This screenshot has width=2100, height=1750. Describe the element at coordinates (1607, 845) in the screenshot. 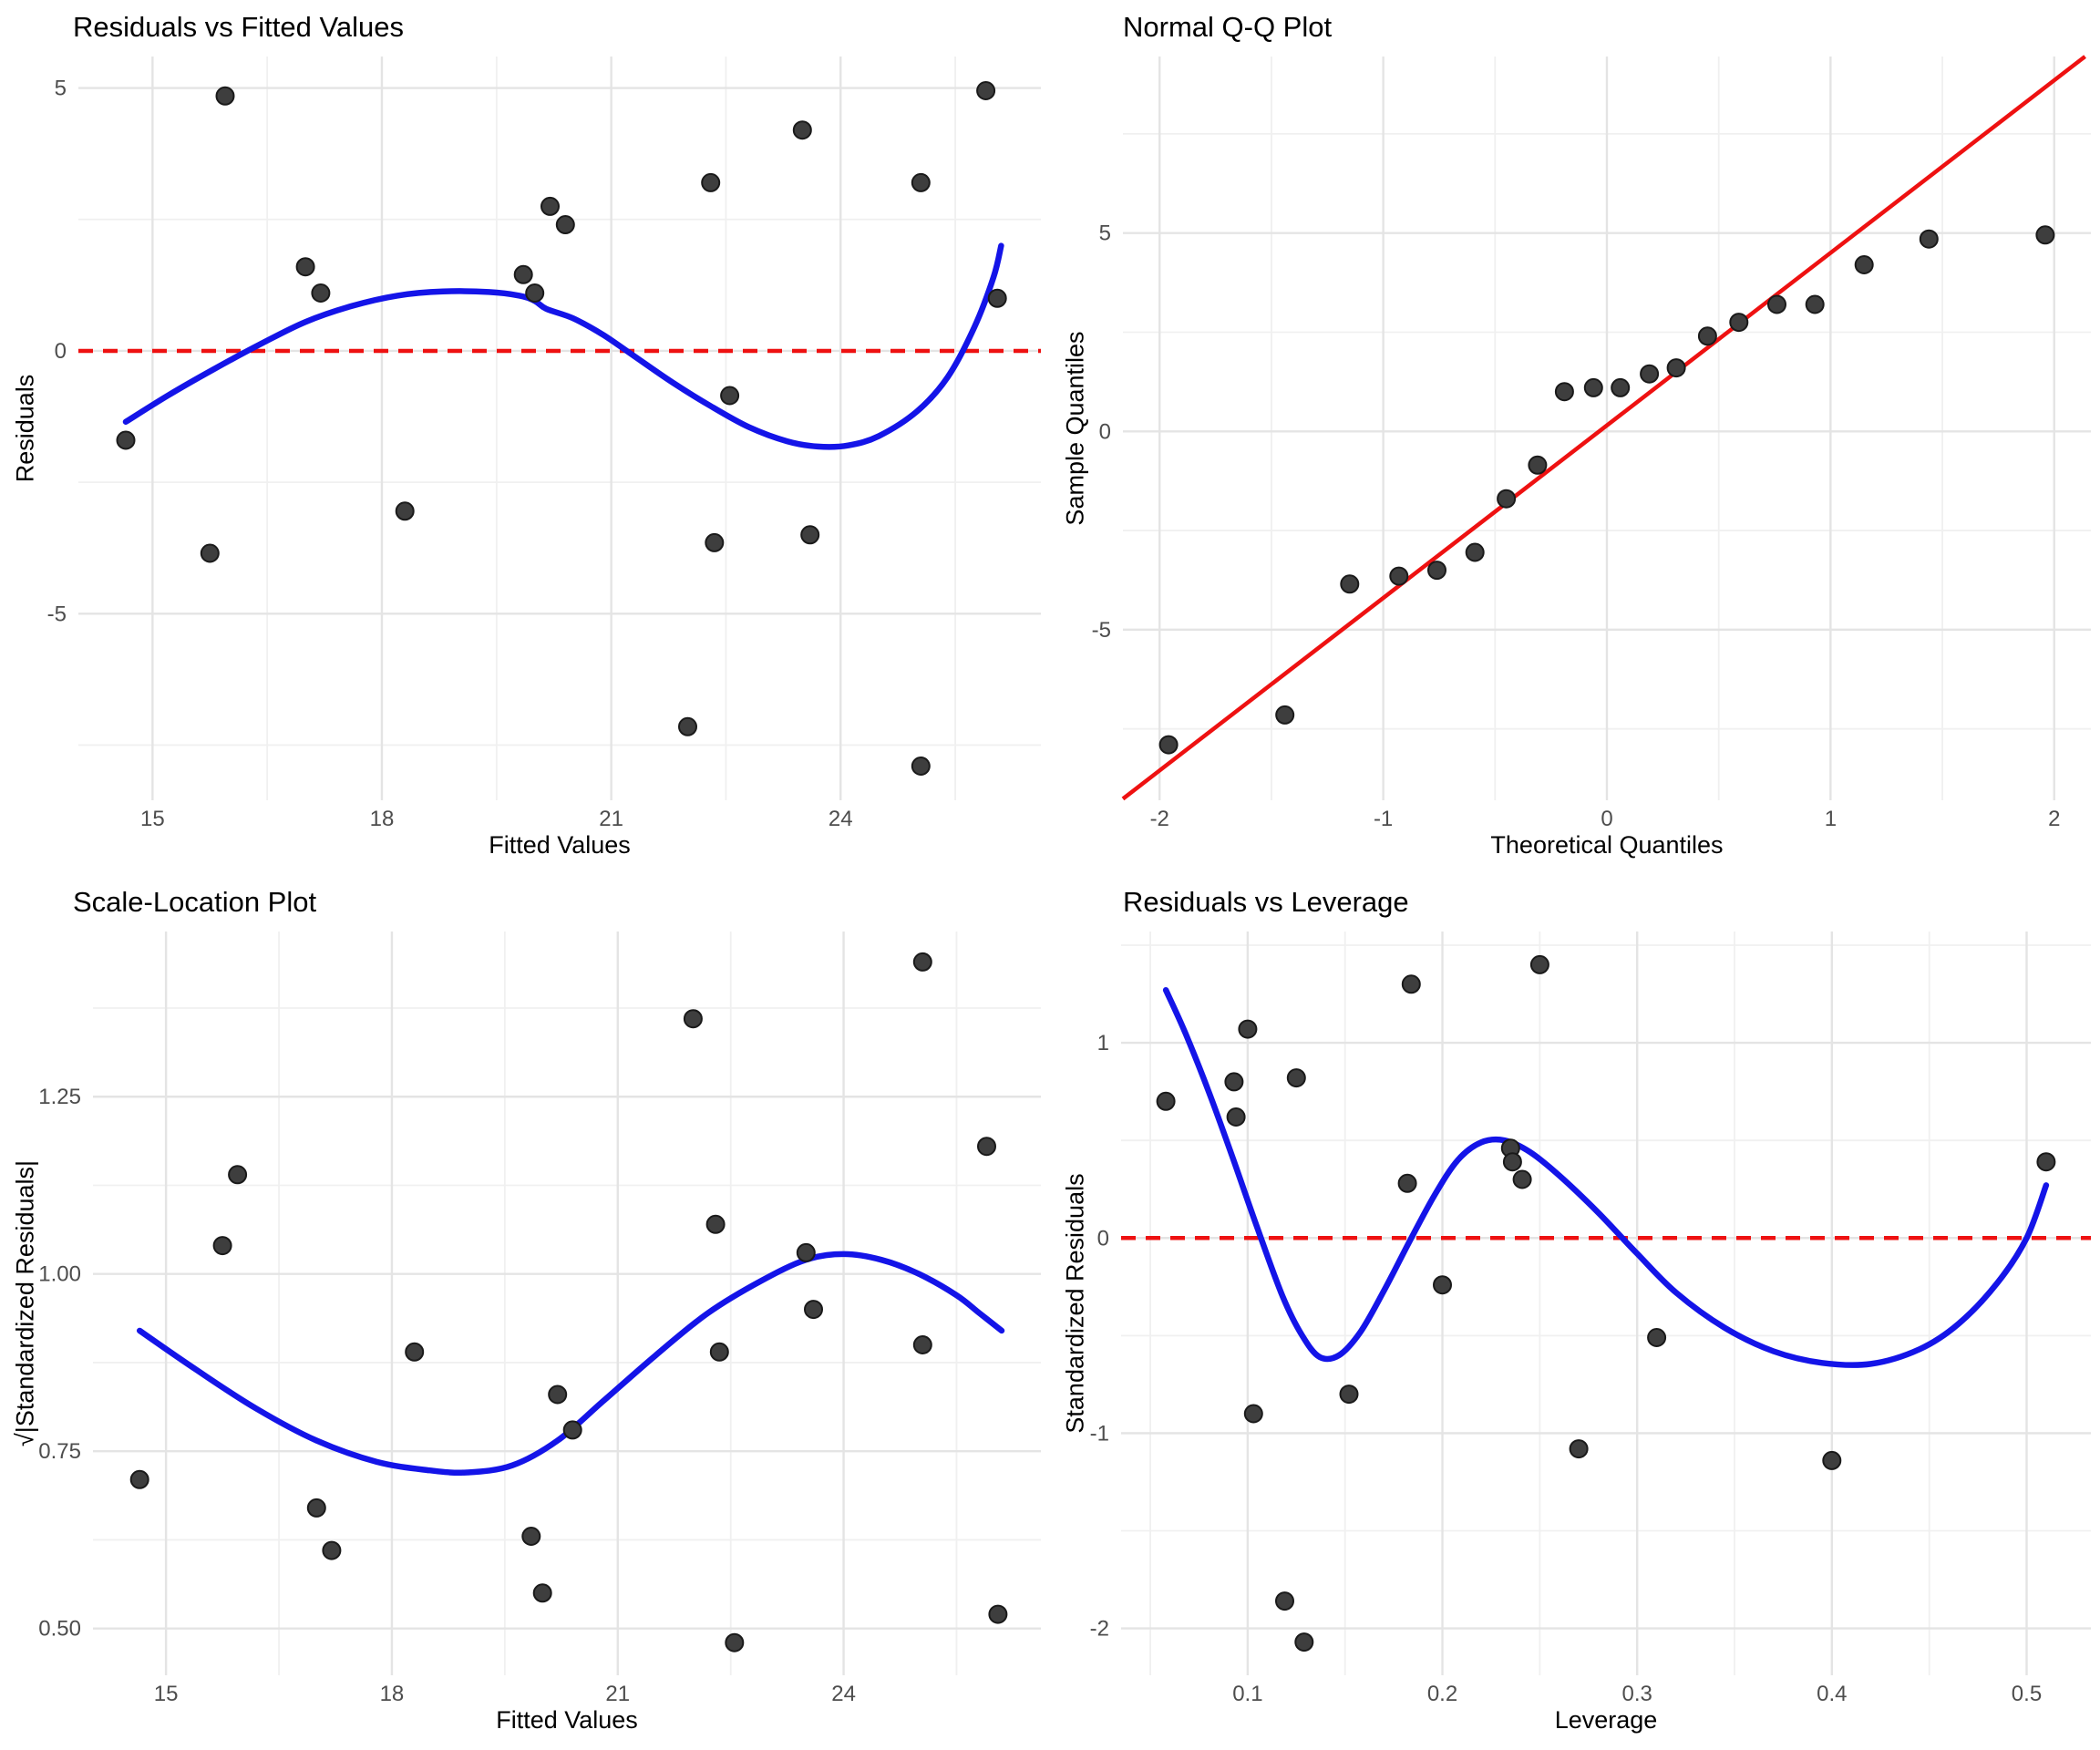

I see `x-axis-title: Theoretical Quantiles` at that location.